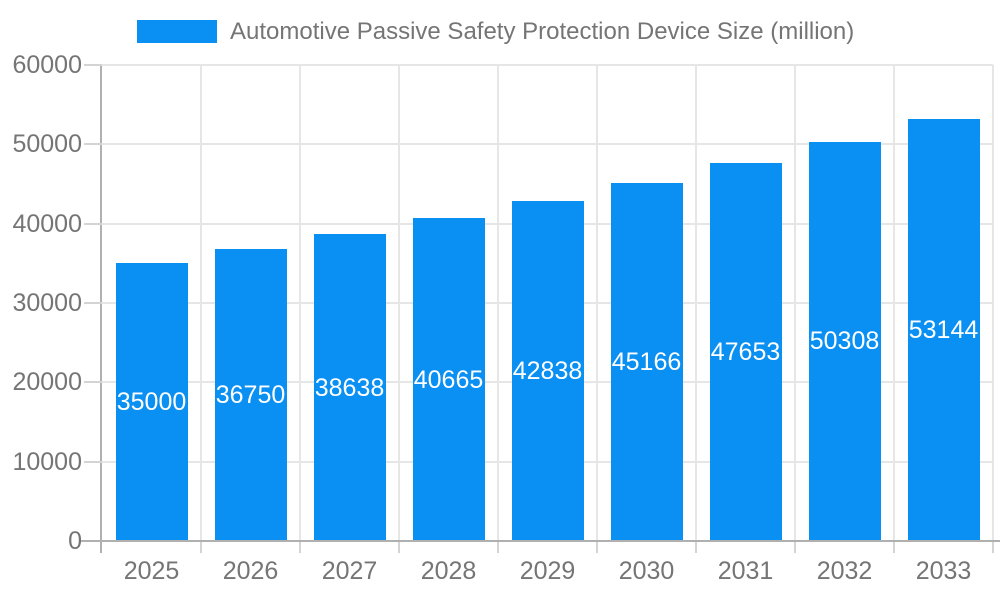  Describe the element at coordinates (250, 571) in the screenshot. I see `x-tick-label: 2026` at that location.